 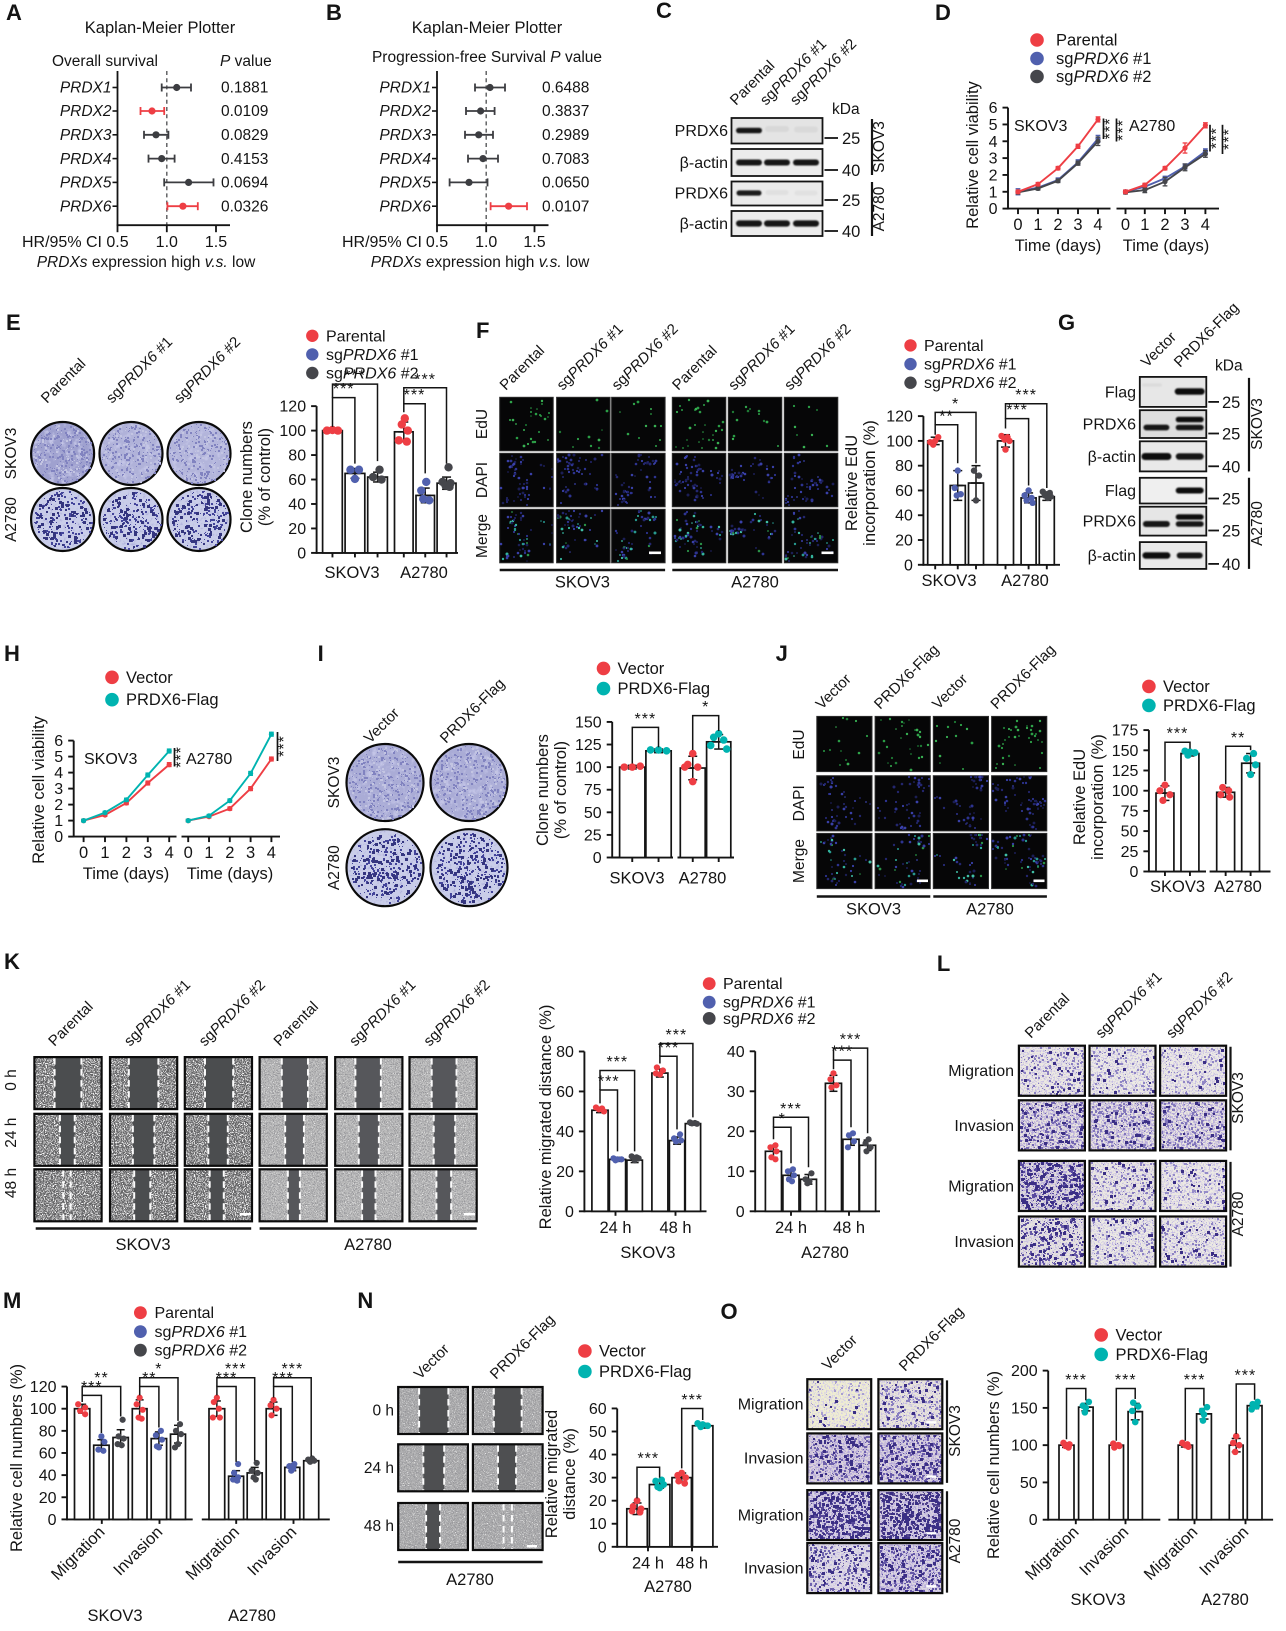 I want to click on svg-text: 175, so click(x=1125, y=731).